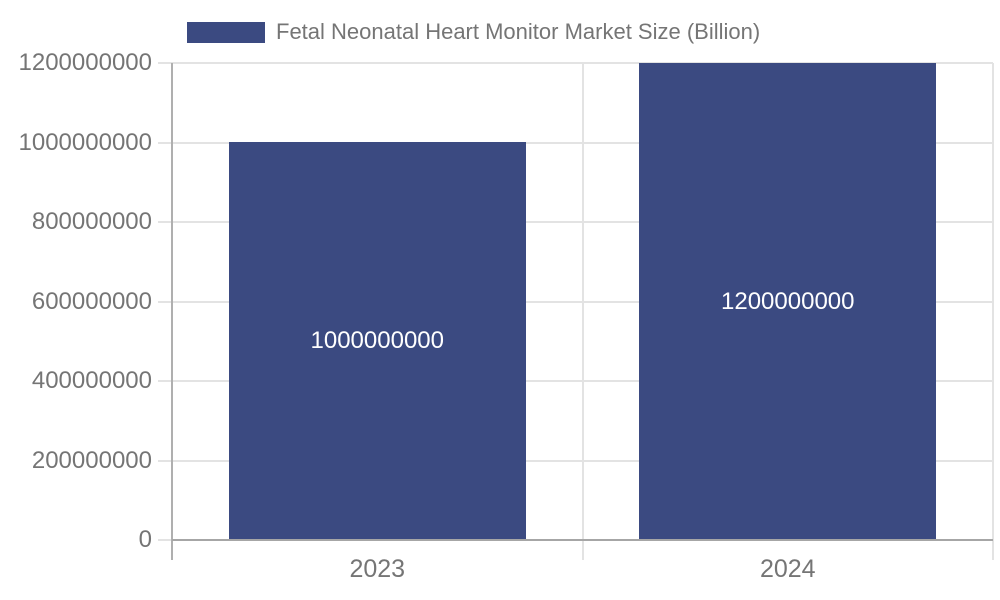  Describe the element at coordinates (85, 62) in the screenshot. I see `y-tick-label: 1200000000` at that location.